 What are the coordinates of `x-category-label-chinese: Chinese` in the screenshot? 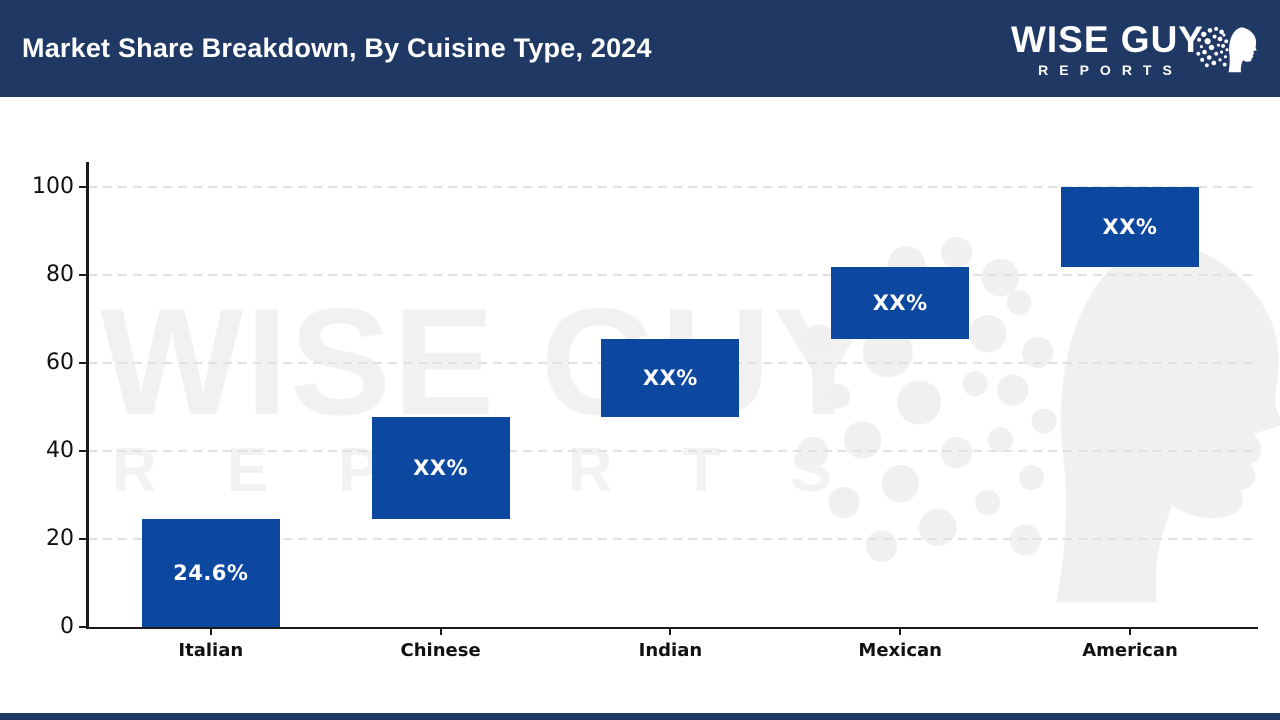 It's located at (440, 650).